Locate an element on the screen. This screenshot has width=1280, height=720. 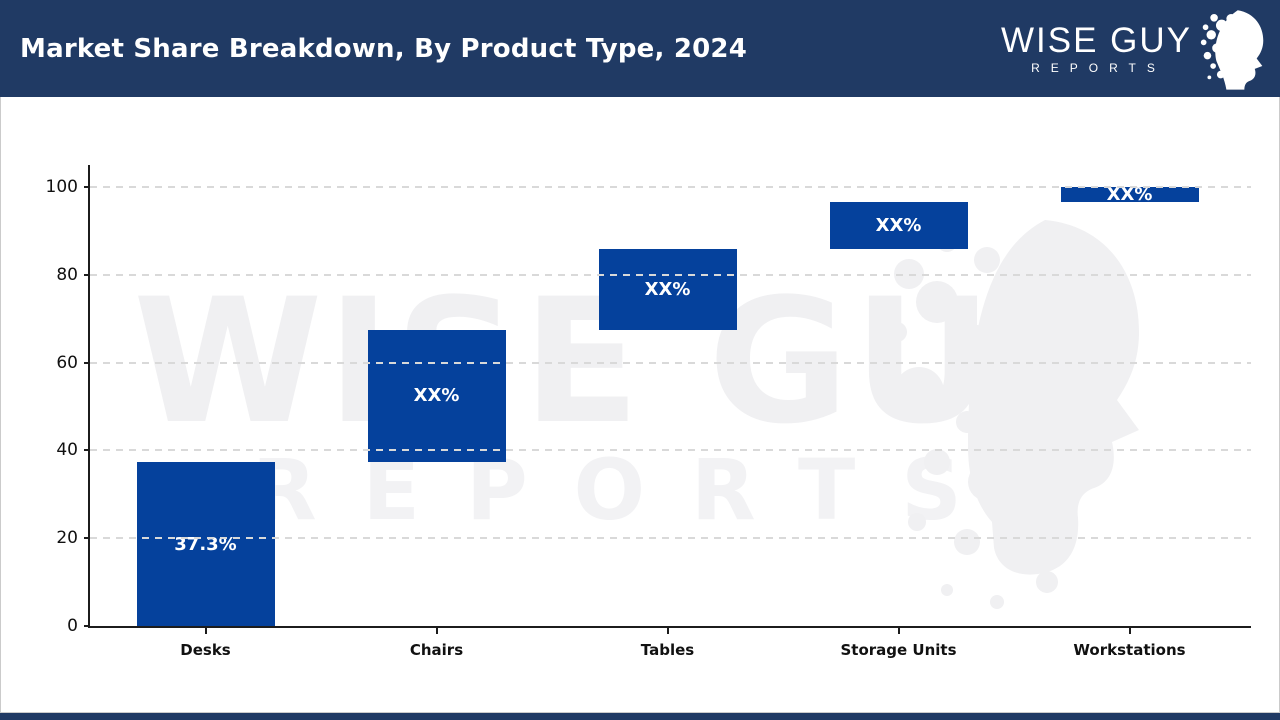
wiseguy-head-icon is located at coordinates (1232, 49).